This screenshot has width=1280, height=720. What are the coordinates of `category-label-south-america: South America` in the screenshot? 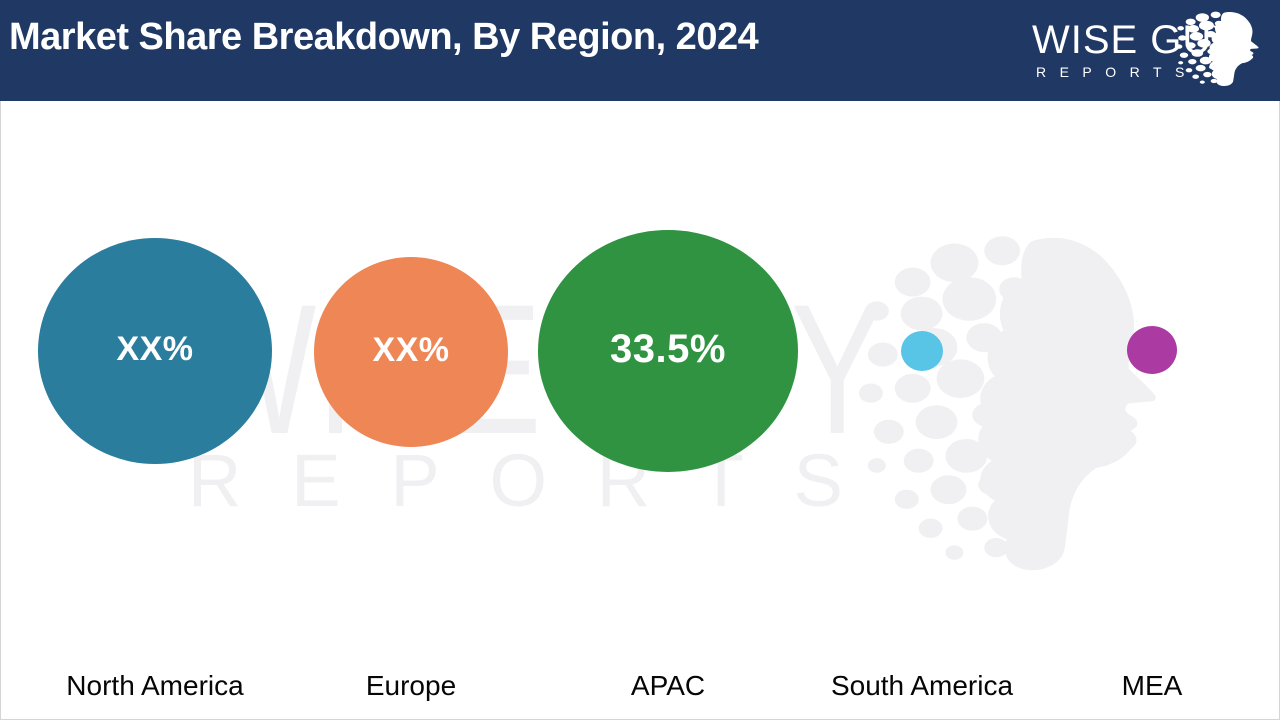 It's located at (922, 685).